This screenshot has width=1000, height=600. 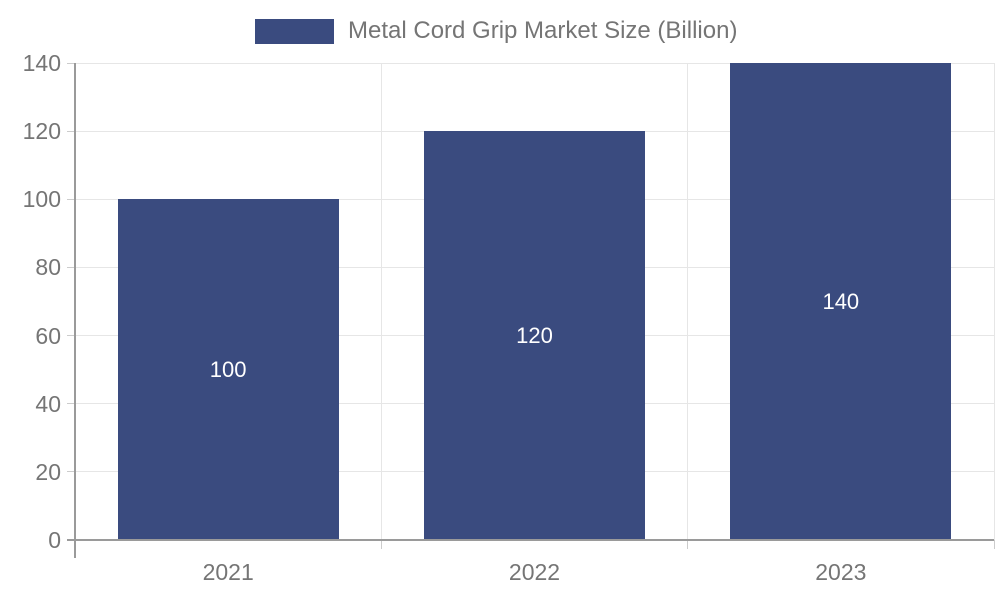 I want to click on y-gridline, so click(x=534, y=63).